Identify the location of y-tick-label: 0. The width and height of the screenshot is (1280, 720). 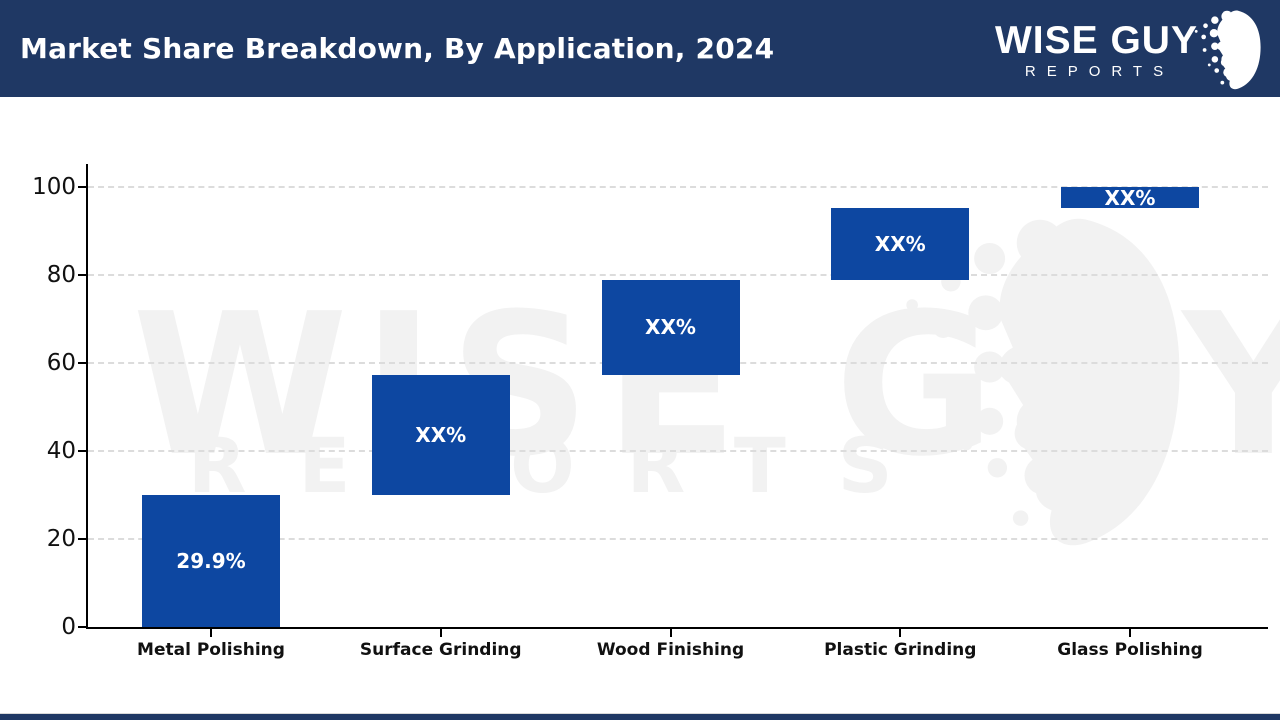
(68, 627).